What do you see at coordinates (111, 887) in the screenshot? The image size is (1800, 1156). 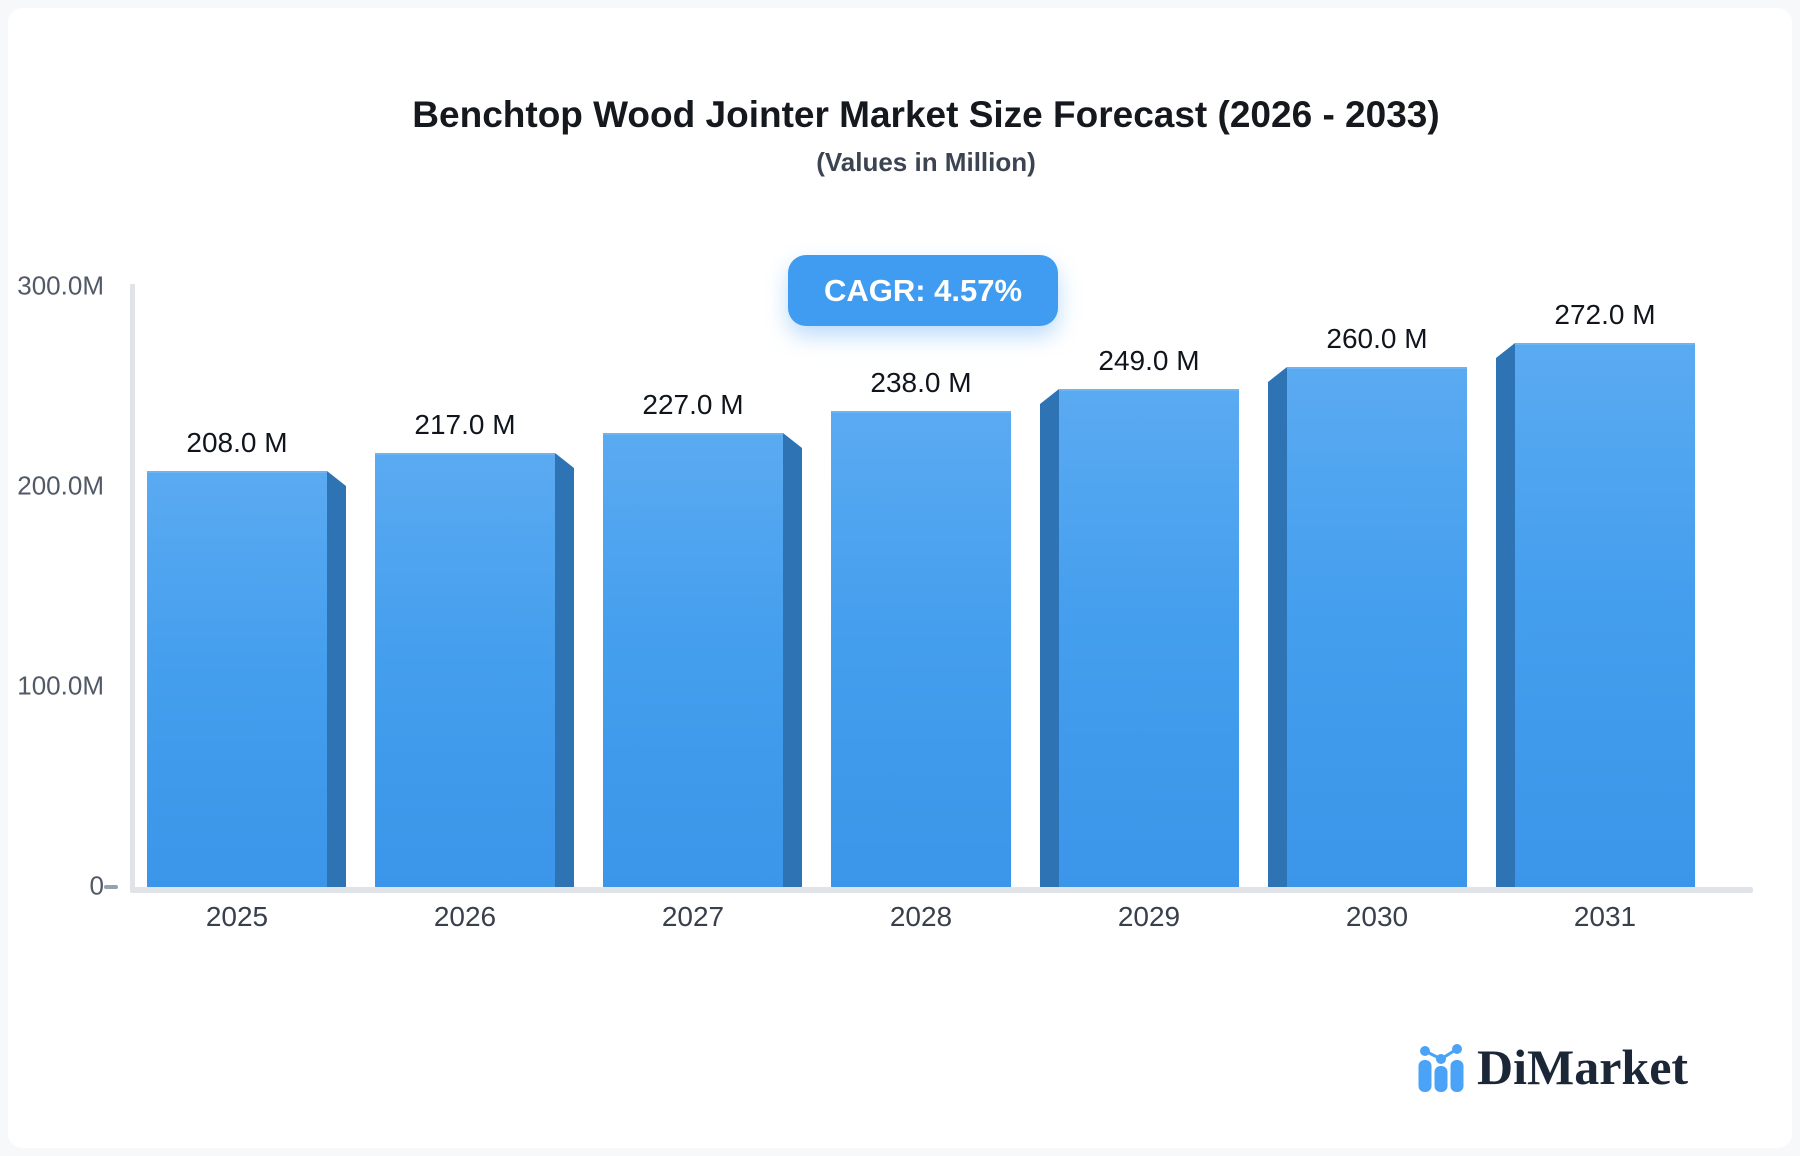 I see `y-axis-zero-tick` at bounding box center [111, 887].